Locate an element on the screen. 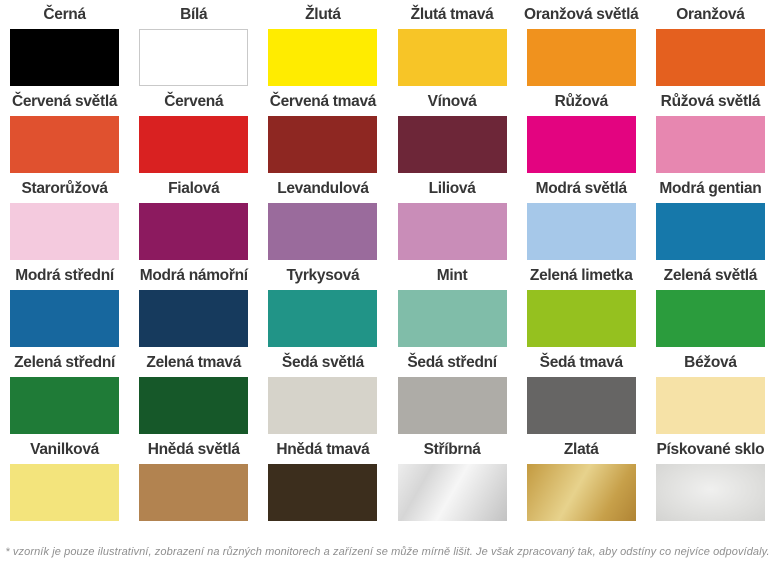 Image resolution: width=775 pixels, height=564 pixels. color-name-label: Zelená limetka is located at coordinates (581, 275).